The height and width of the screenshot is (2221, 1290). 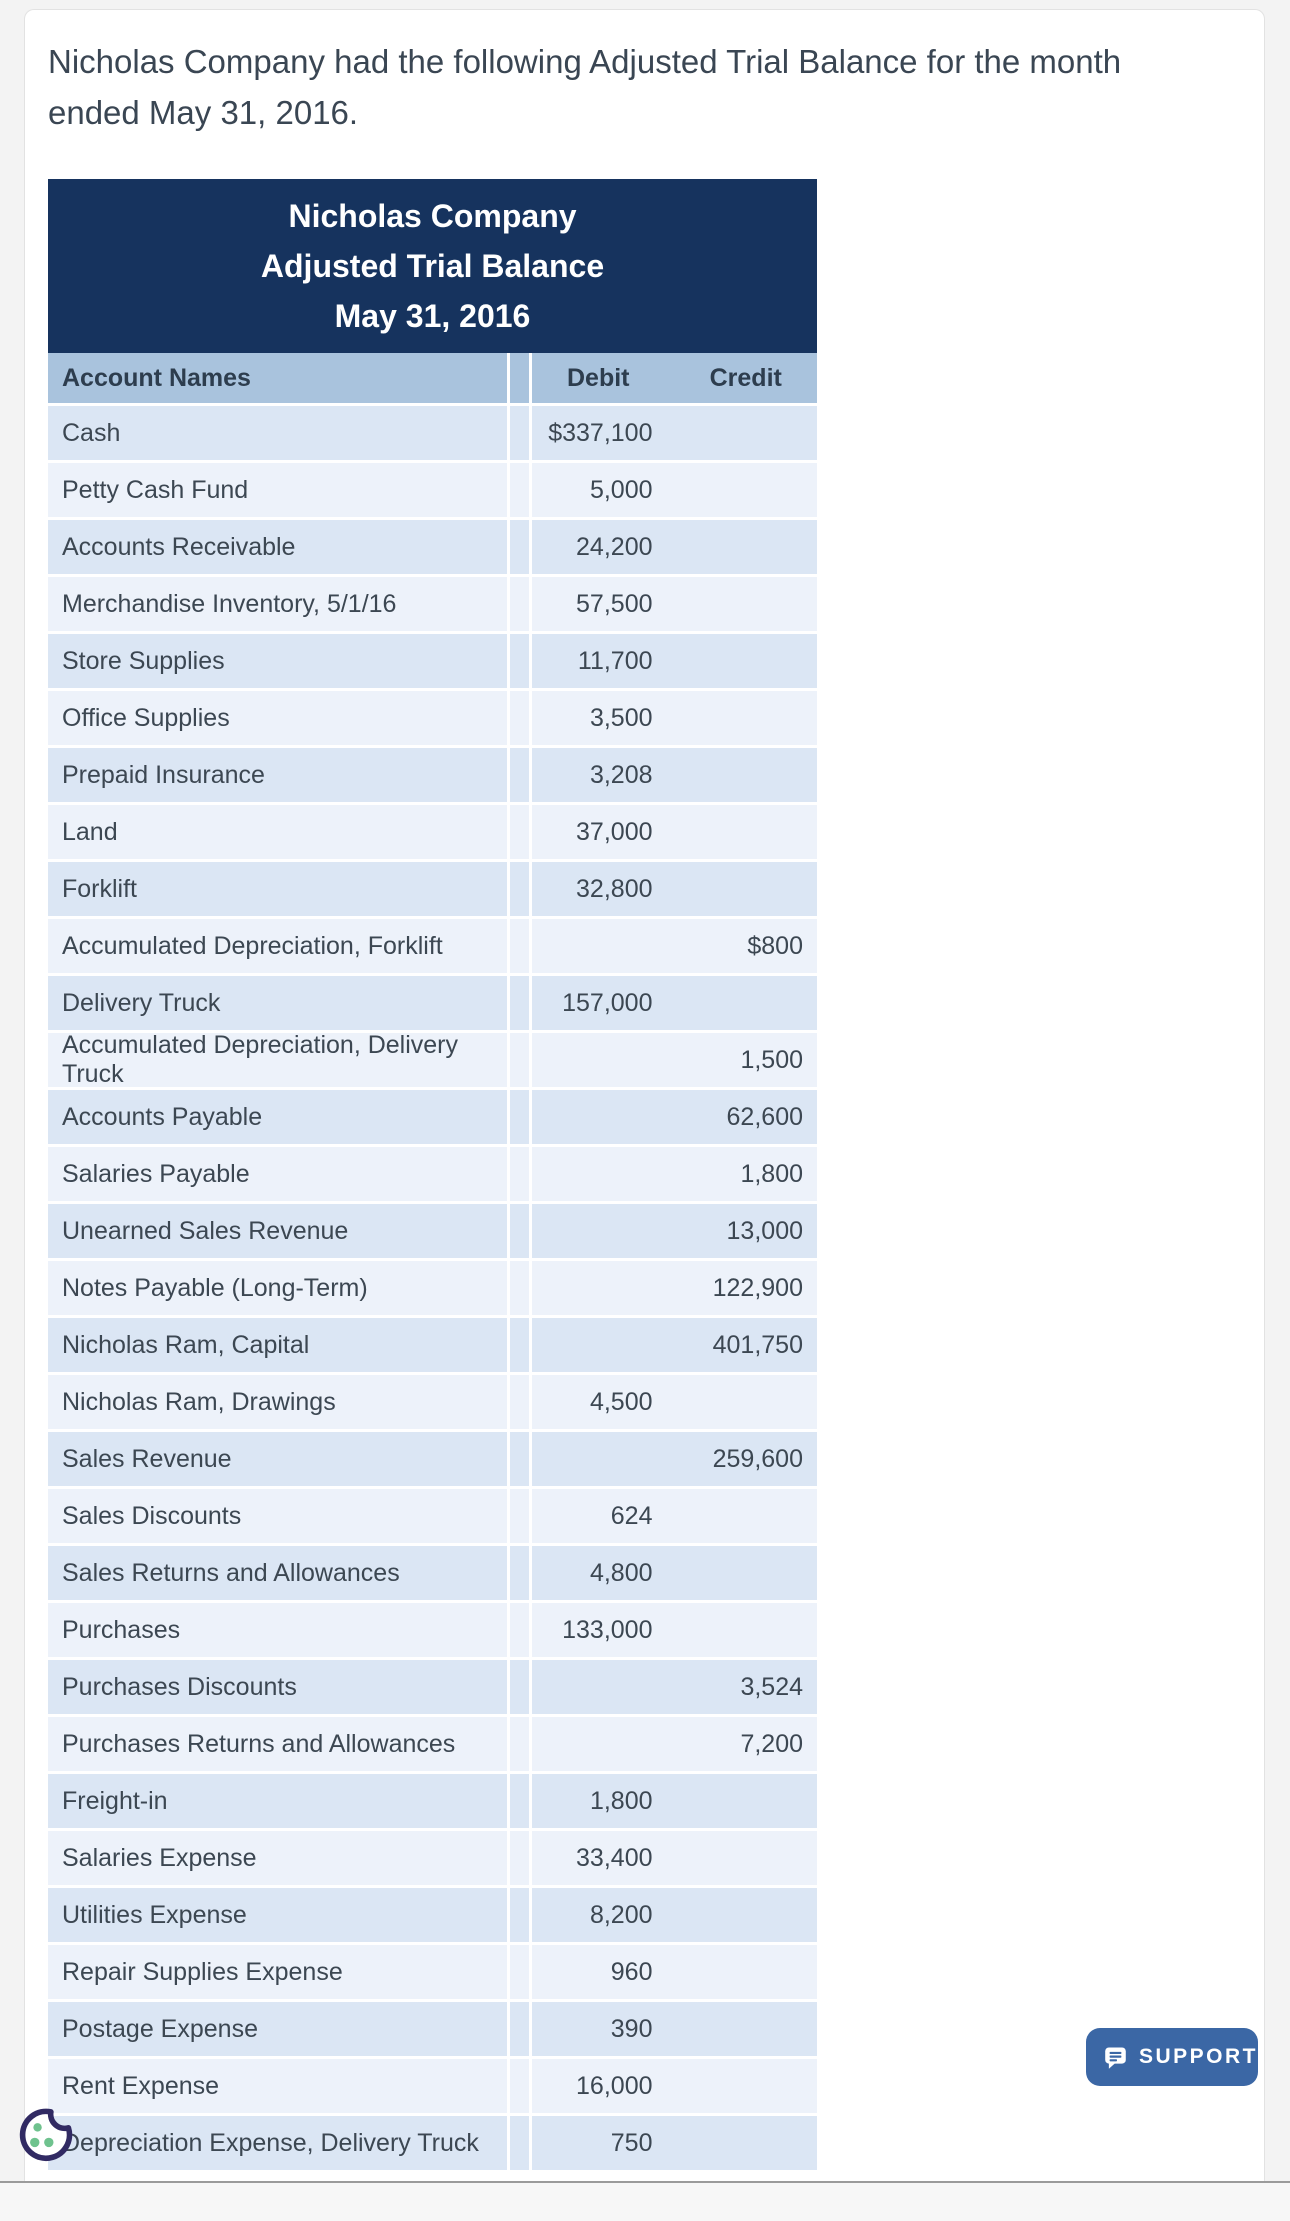 What do you see at coordinates (279, 1744) in the screenshot?
I see `account-name-cell: Purchases Returns and Allowances` at bounding box center [279, 1744].